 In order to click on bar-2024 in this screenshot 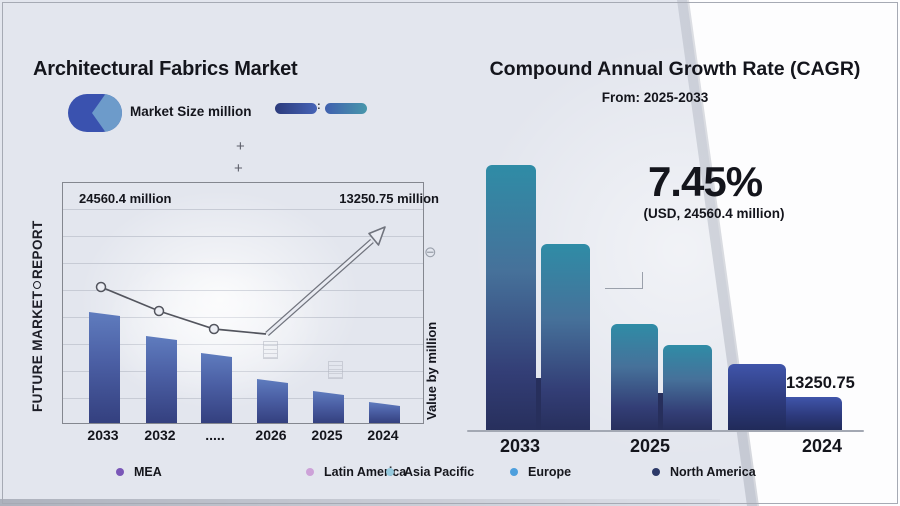, I will do `click(384, 412)`.